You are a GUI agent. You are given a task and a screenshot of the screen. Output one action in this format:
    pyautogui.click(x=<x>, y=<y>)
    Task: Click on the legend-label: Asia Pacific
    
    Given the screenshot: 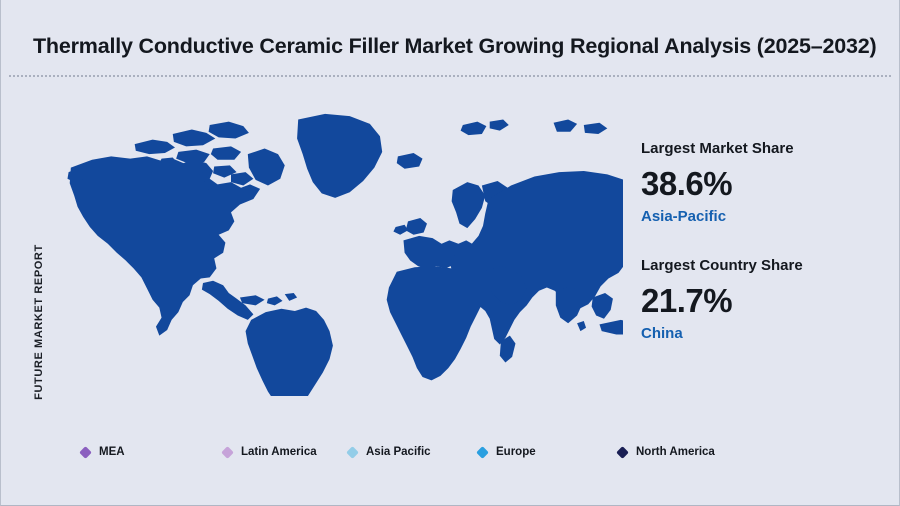 What is the action you would take?
    pyautogui.click(x=398, y=452)
    